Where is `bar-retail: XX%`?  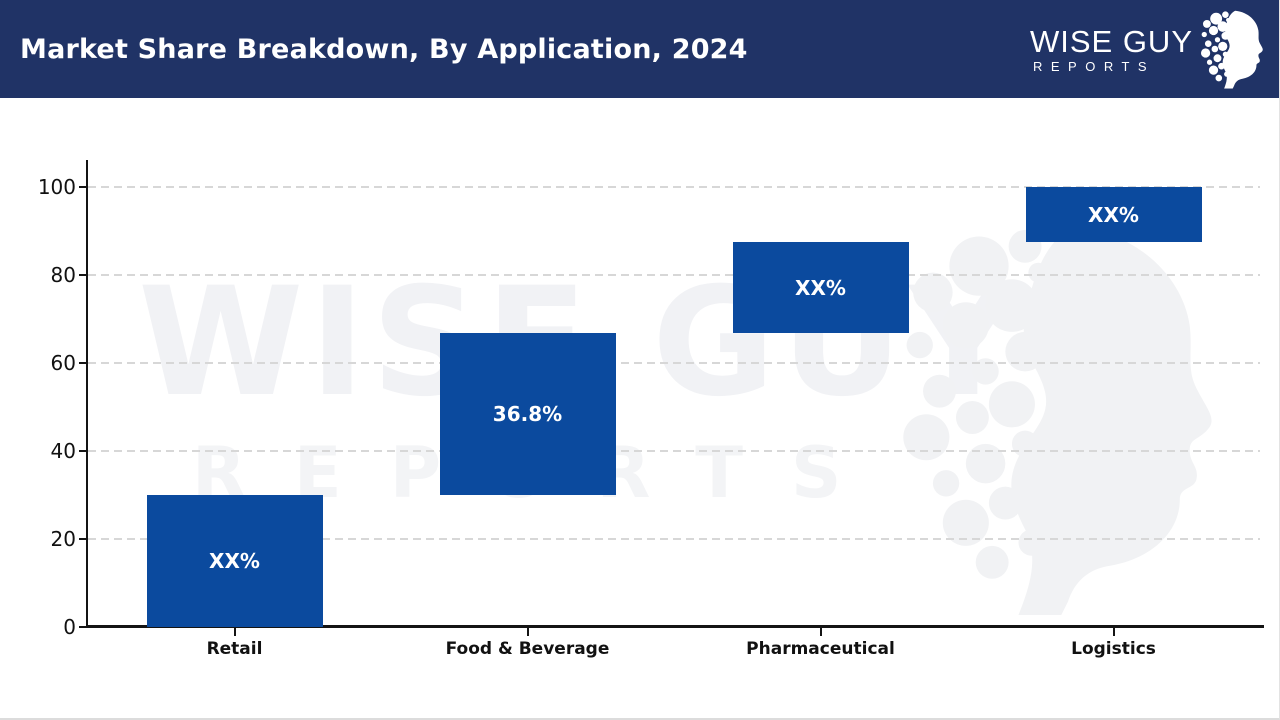
bar-retail: XX% is located at coordinates (234, 561).